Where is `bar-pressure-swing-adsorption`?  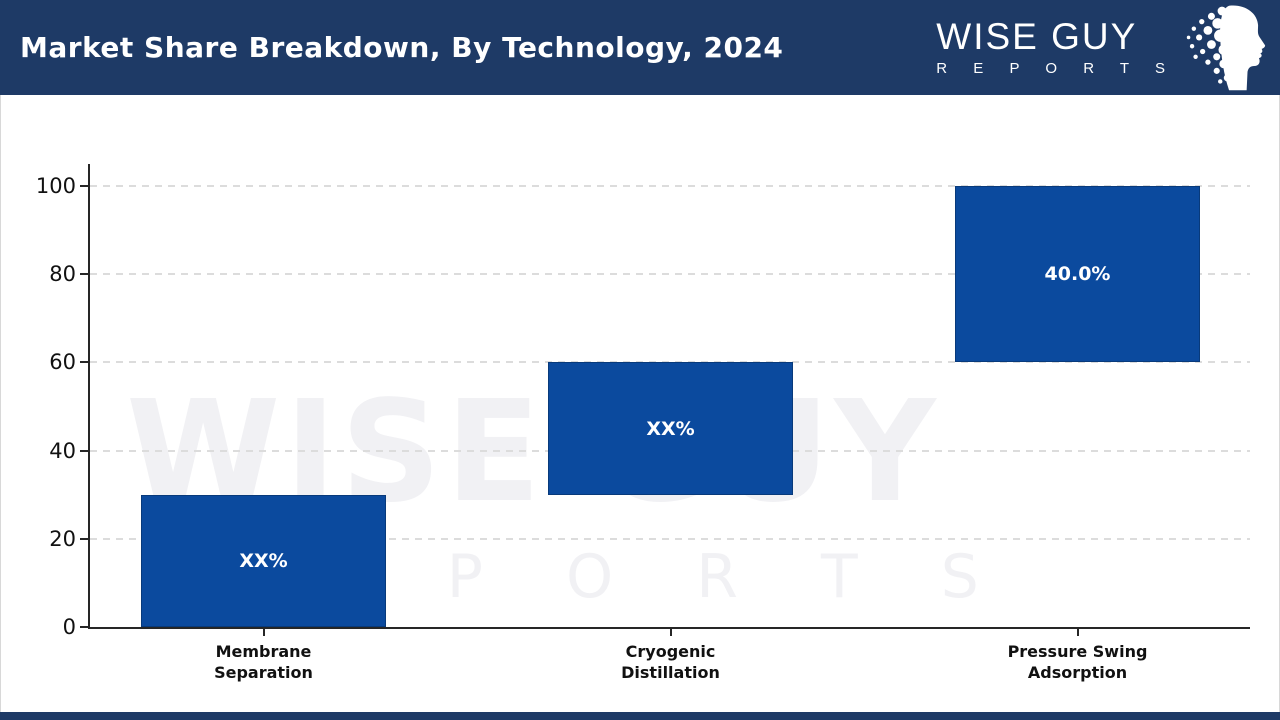 bar-pressure-swing-adsorption is located at coordinates (1077, 274).